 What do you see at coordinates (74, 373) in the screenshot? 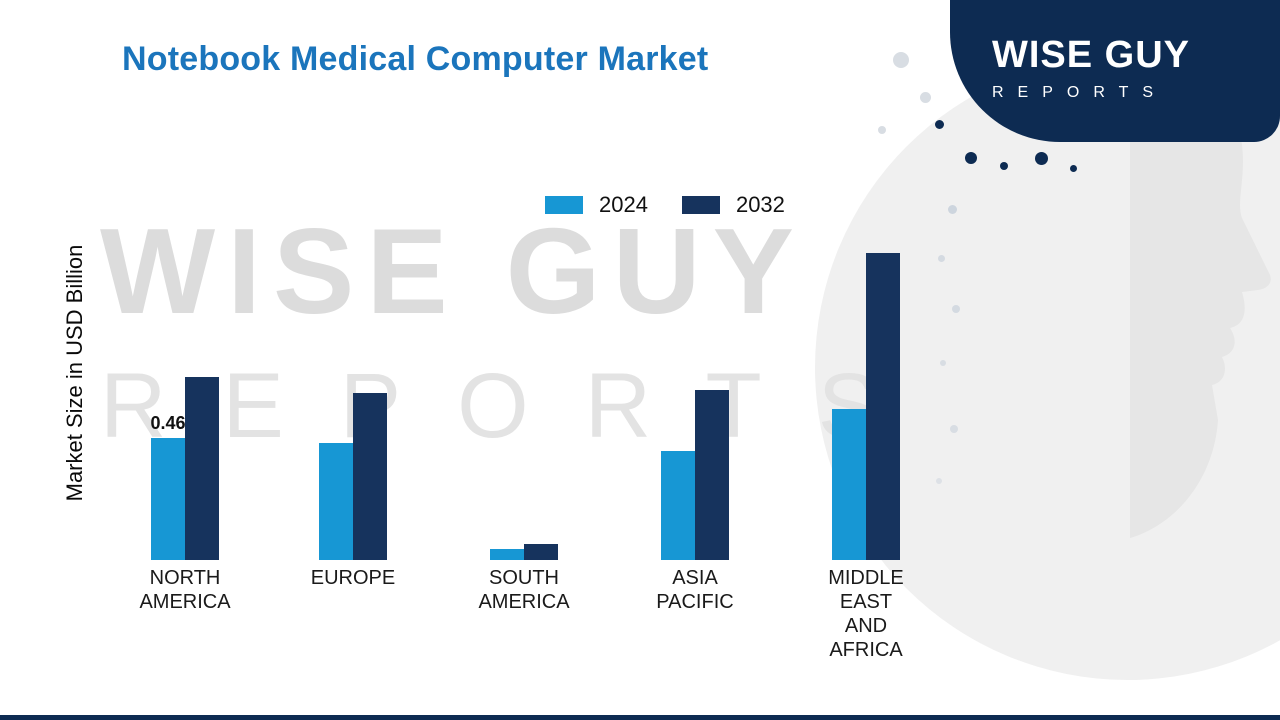
I see `y-axis-label: Market Size in USD Billion` at bounding box center [74, 373].